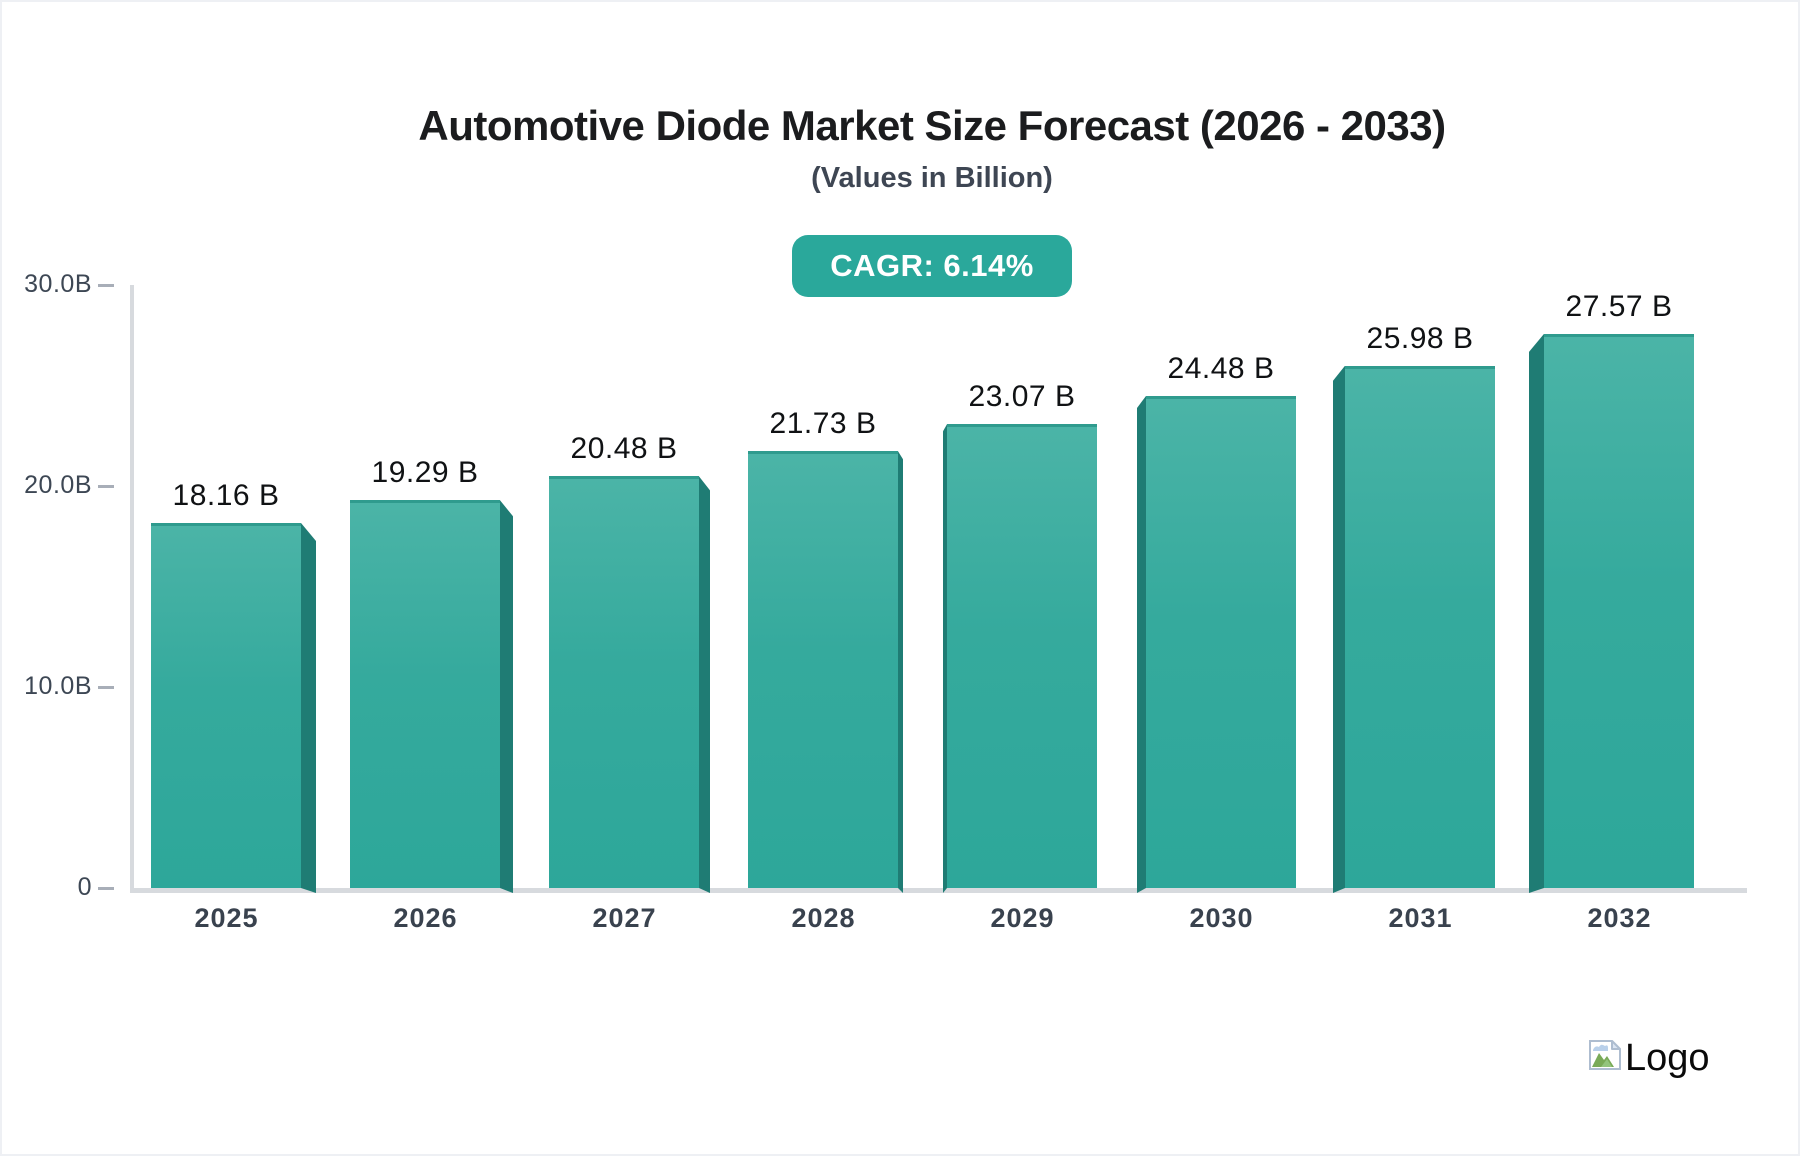 The image size is (1800, 1156). Describe the element at coordinates (58, 284) in the screenshot. I see `y-tick-label: 30.0B` at that location.